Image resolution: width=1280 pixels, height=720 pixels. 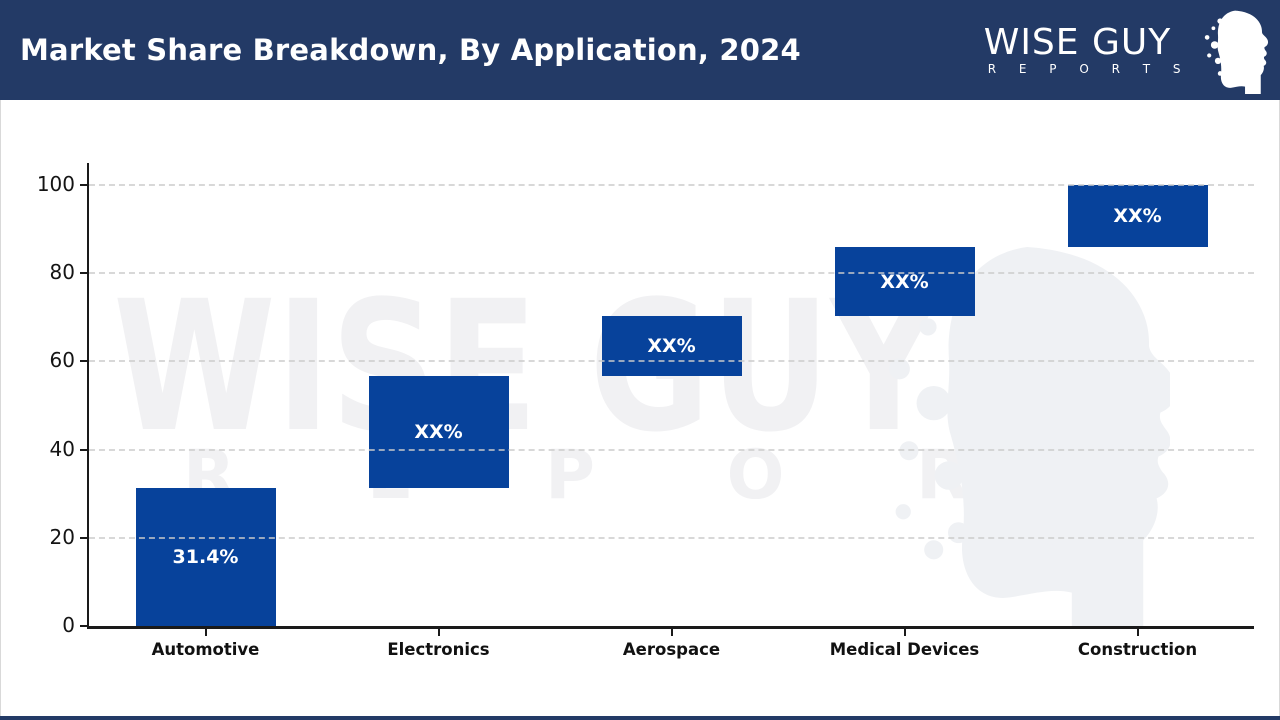 I want to click on bar-aerospace: XX%, so click(x=671, y=346).